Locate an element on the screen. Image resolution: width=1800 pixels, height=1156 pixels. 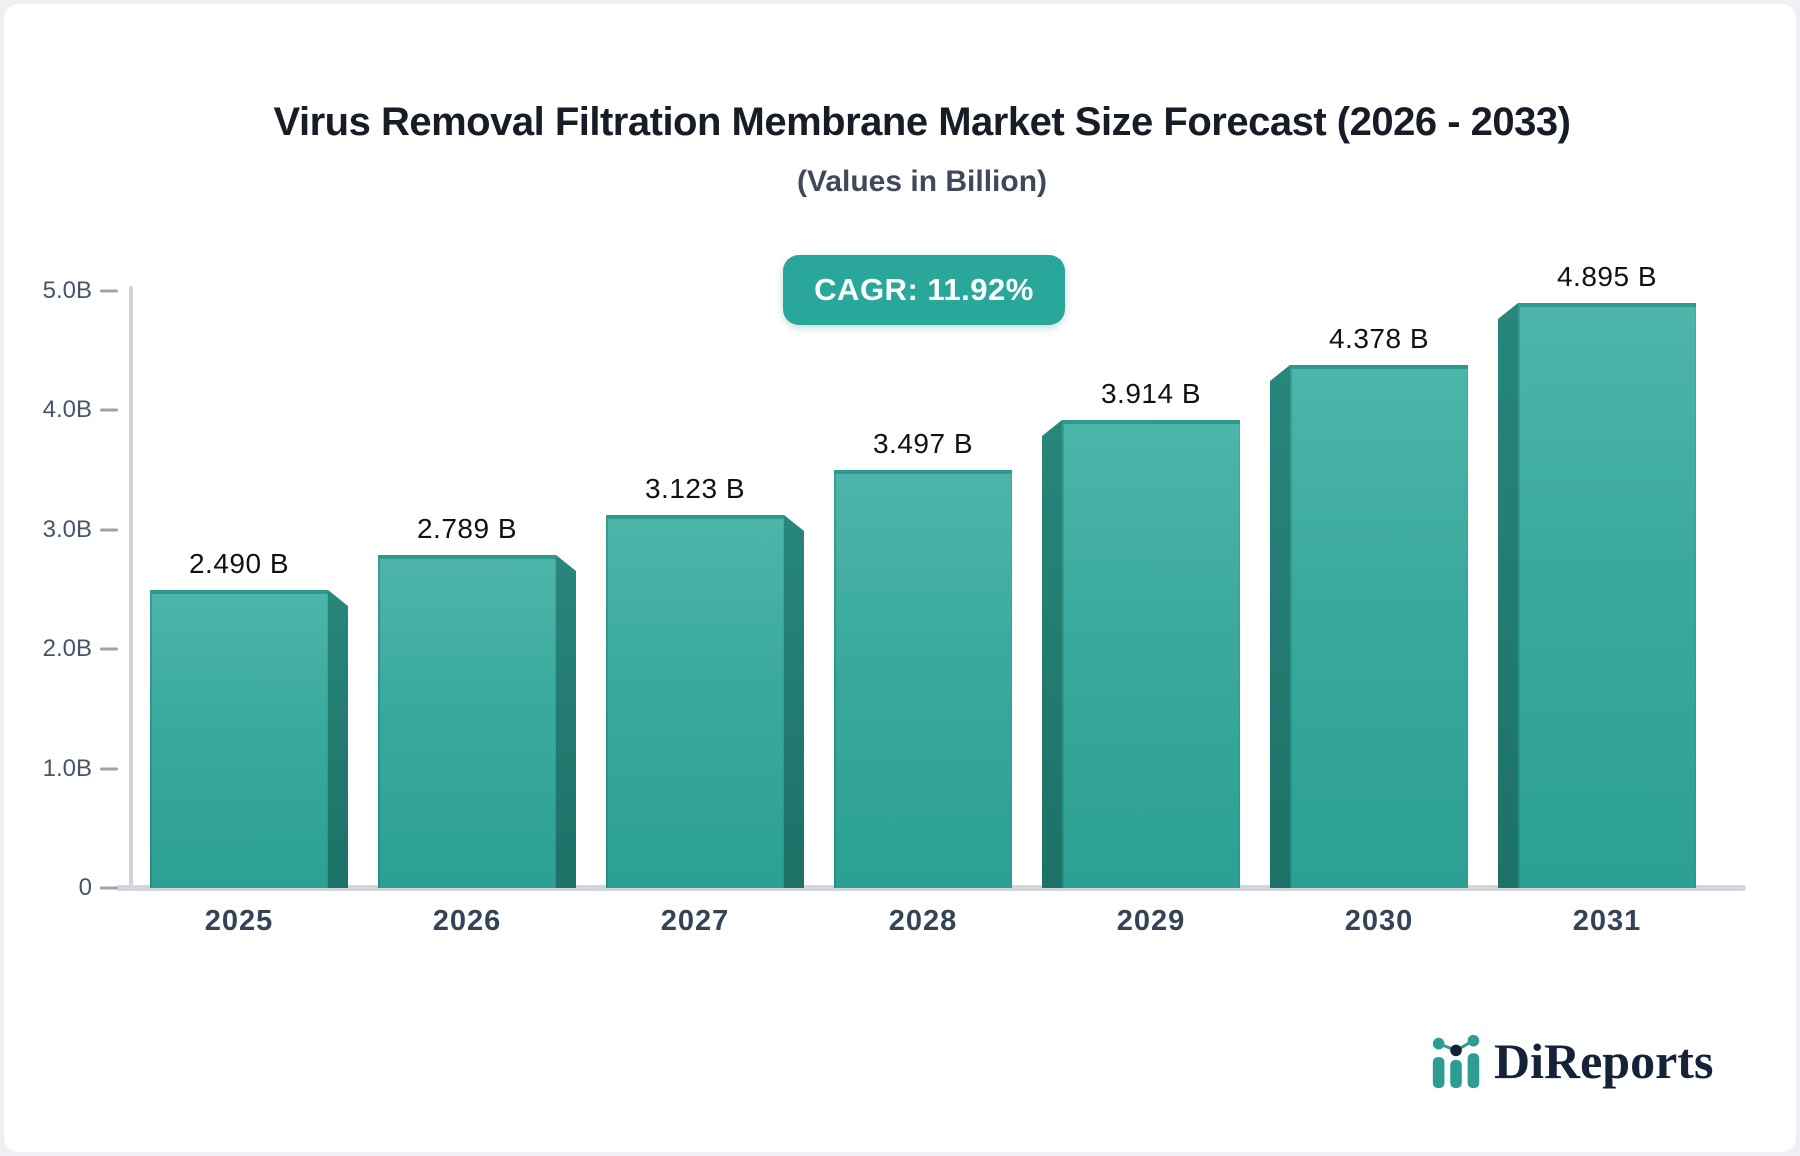
x-axis-label: 2030 is located at coordinates (1379, 921).